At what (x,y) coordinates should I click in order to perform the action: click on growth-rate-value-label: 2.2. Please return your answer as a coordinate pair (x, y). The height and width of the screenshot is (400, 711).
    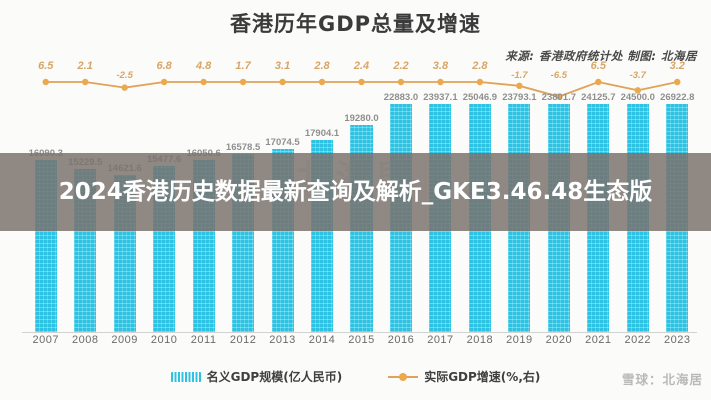
    Looking at the image, I should click on (401, 66).